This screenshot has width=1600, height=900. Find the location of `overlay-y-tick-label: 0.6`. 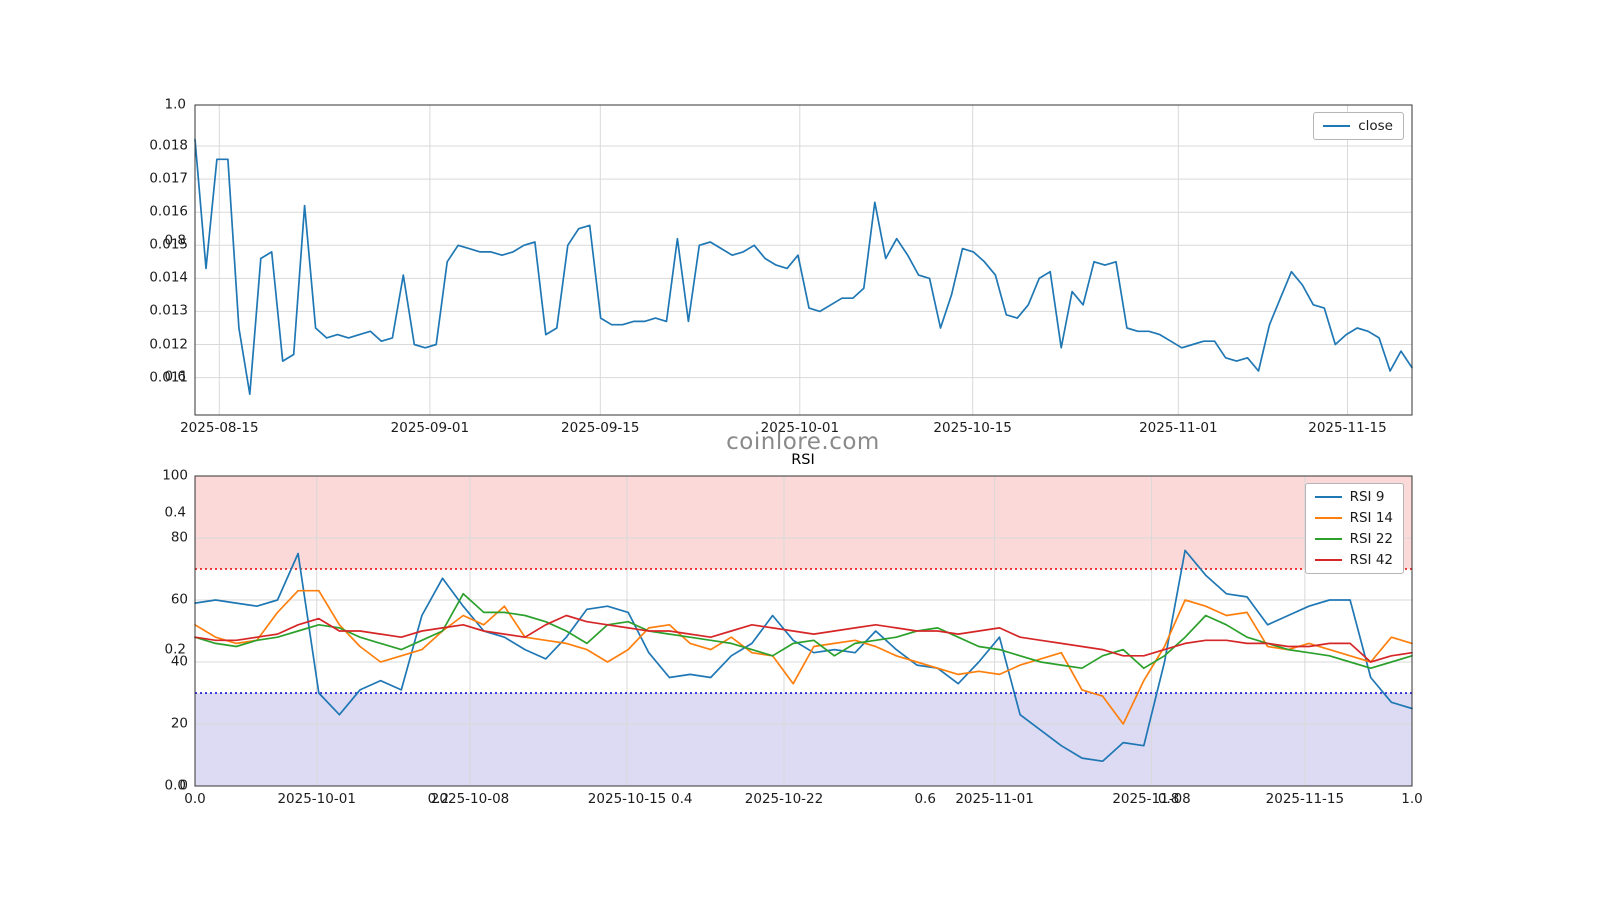

overlay-y-tick-label: 0.6 is located at coordinates (175, 376).